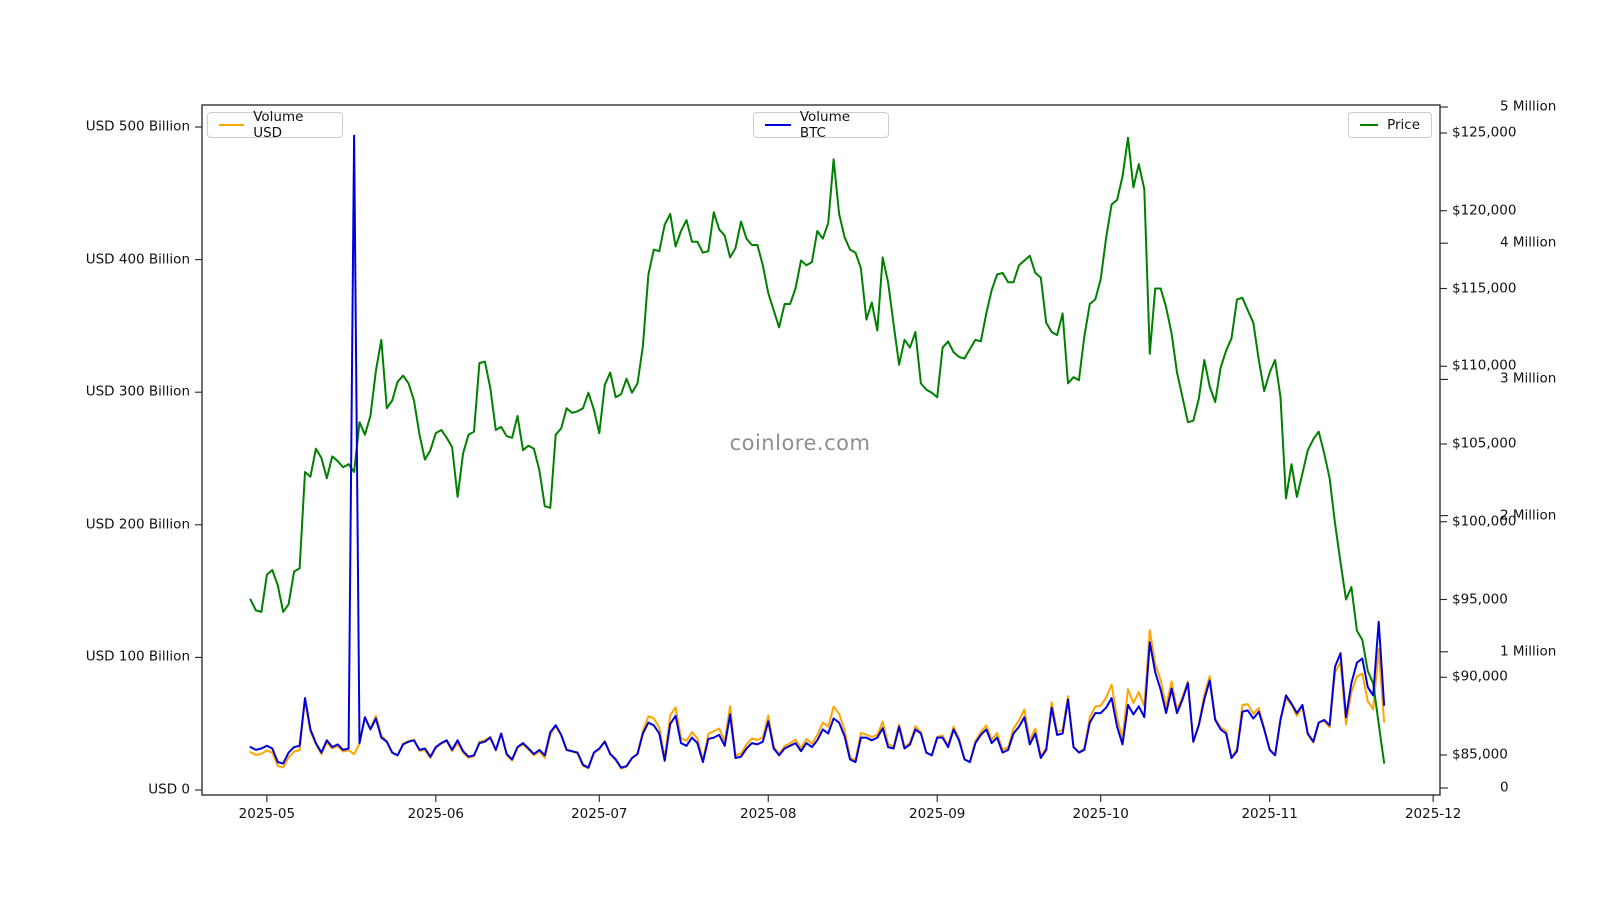 The height and width of the screenshot is (900, 1600). What do you see at coordinates (800, 443) in the screenshot?
I see `watermark: coinlore.com` at bounding box center [800, 443].